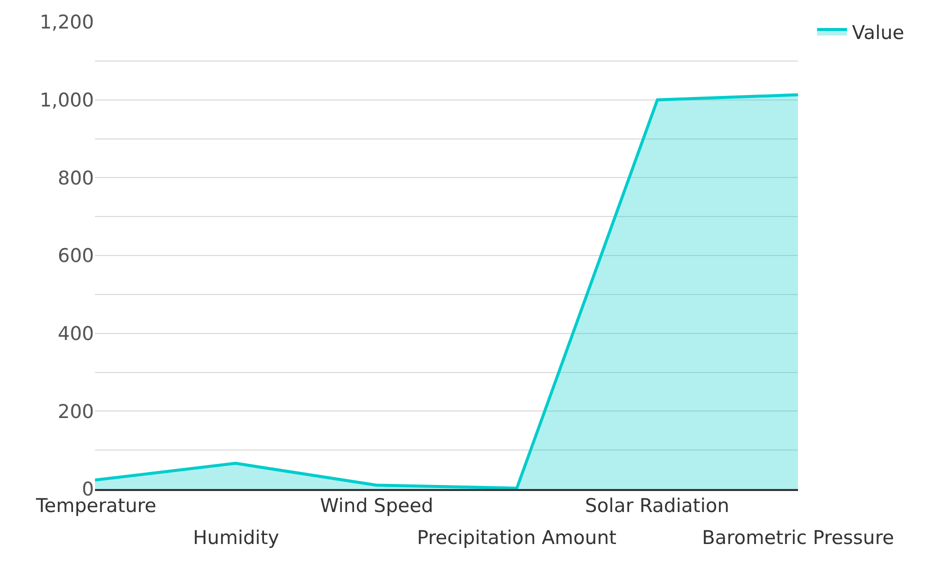 Image resolution: width=946 pixels, height=563 pixels. I want to click on y-tick-label: 400, so click(76, 333).